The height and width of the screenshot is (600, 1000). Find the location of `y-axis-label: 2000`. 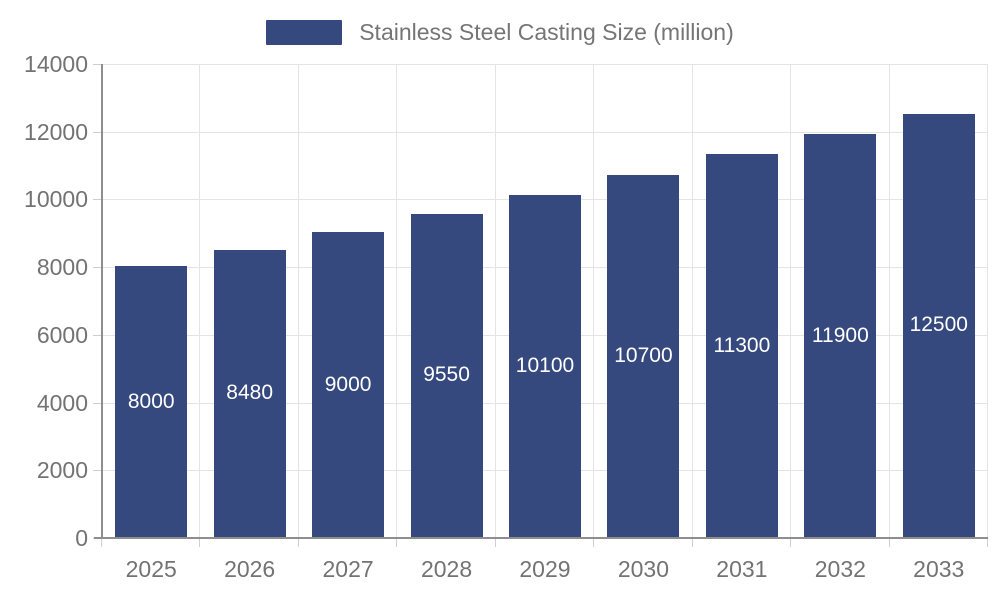

y-axis-label: 2000 is located at coordinates (62, 470).